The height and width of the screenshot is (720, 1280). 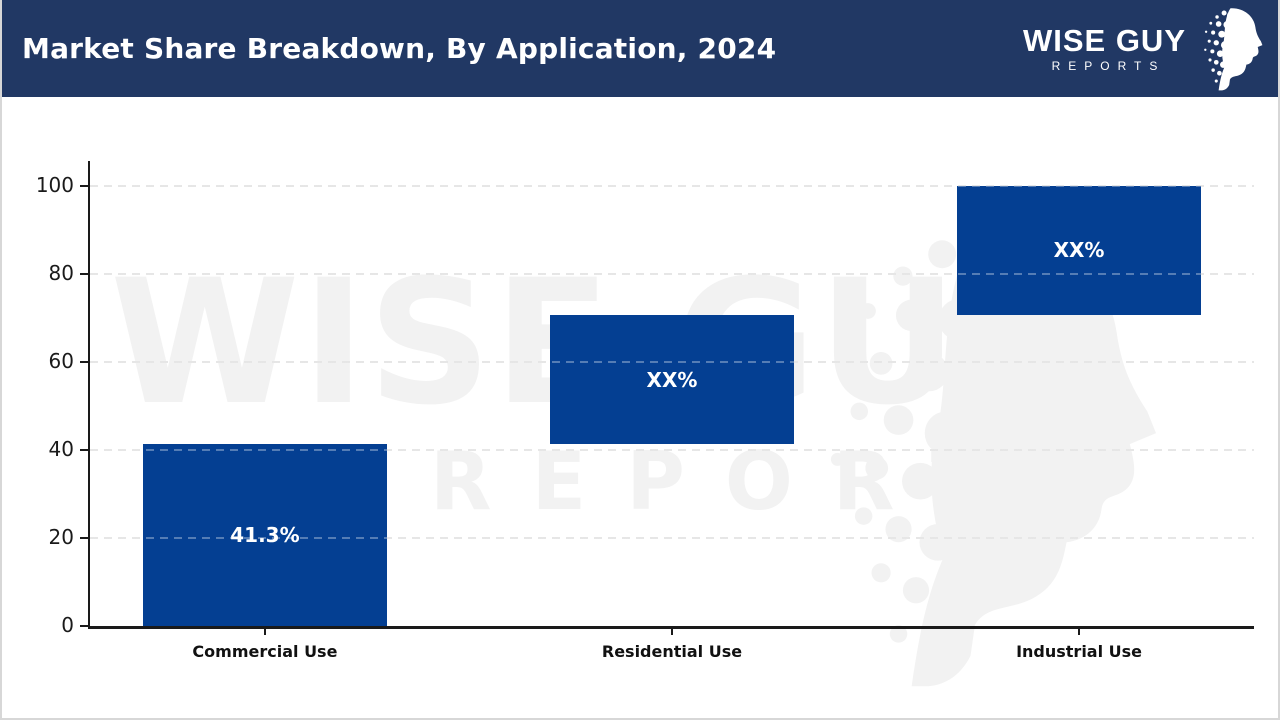 I want to click on bar-value-label: 41.3%, so click(x=265, y=535).